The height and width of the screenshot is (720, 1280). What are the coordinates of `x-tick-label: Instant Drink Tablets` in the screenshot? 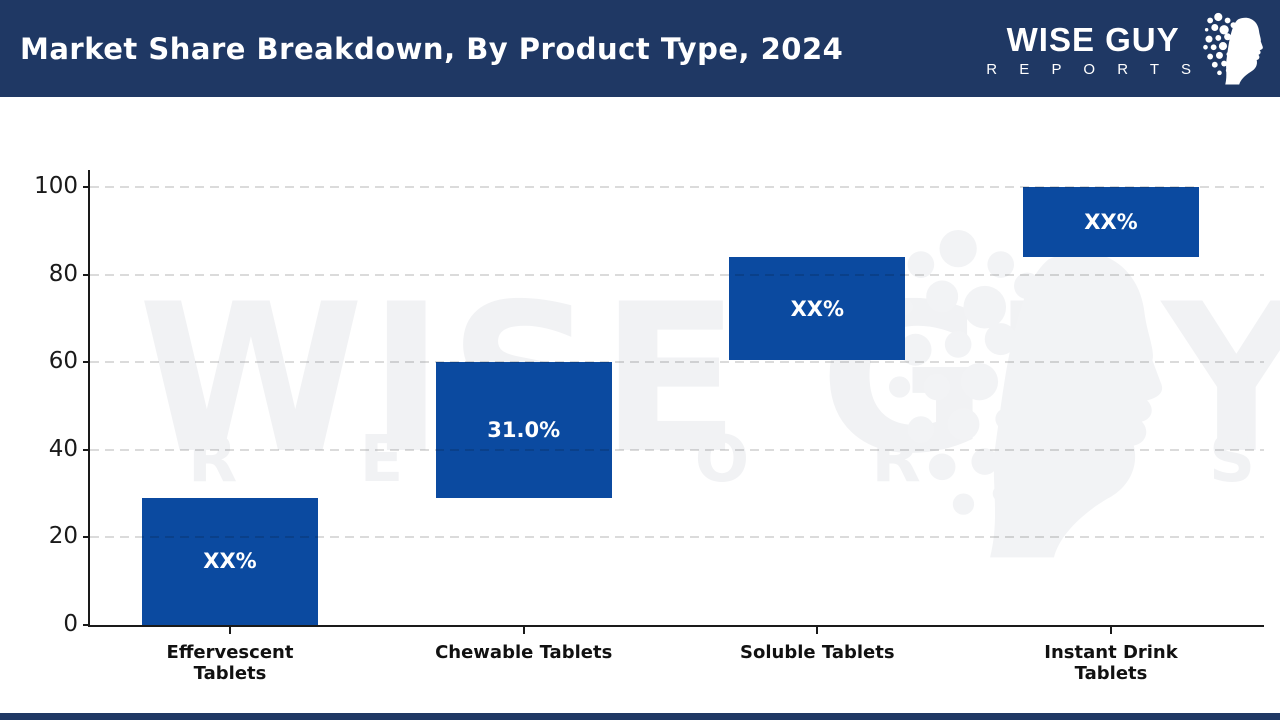 It's located at (1111, 663).